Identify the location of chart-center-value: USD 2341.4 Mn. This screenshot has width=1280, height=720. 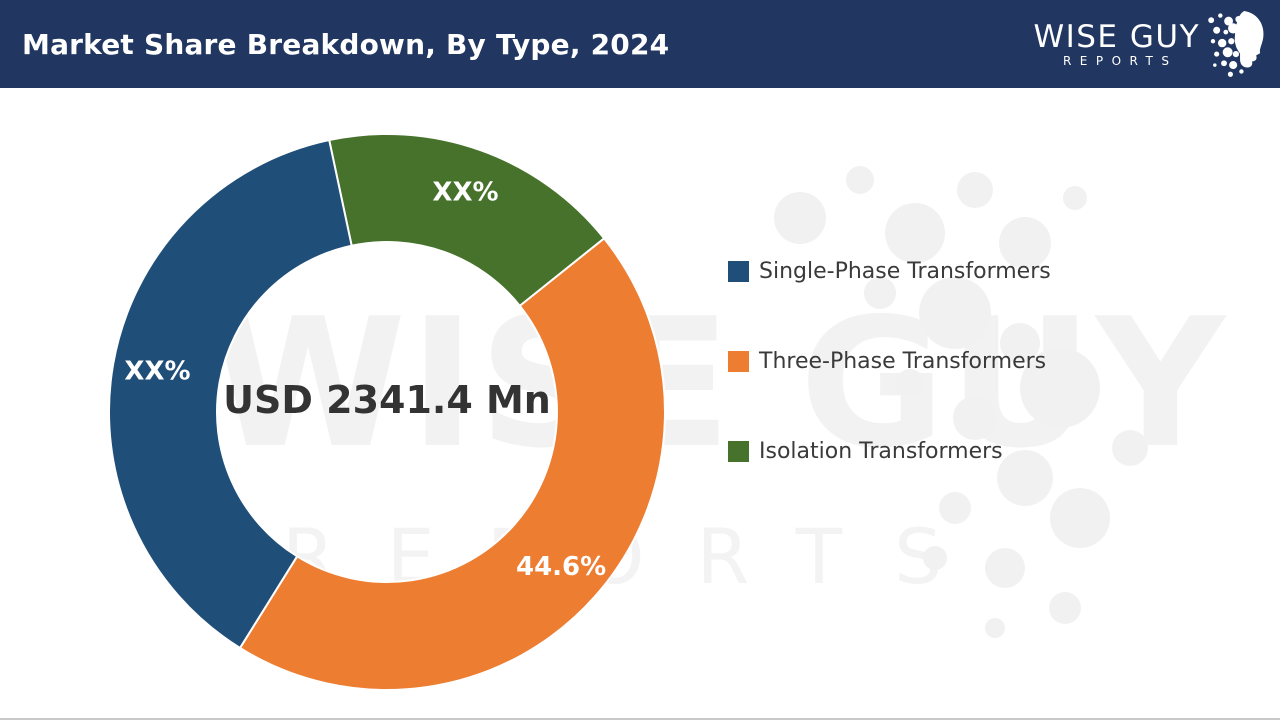
(387, 400).